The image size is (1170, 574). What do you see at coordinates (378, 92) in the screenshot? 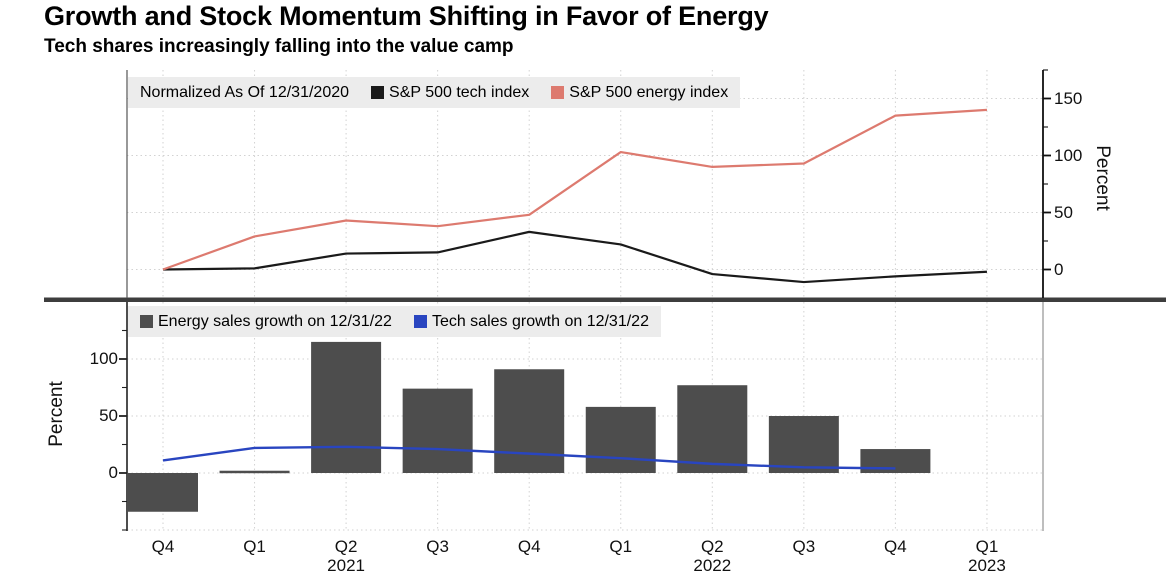
I see `tech-index-swatch-icon` at bounding box center [378, 92].